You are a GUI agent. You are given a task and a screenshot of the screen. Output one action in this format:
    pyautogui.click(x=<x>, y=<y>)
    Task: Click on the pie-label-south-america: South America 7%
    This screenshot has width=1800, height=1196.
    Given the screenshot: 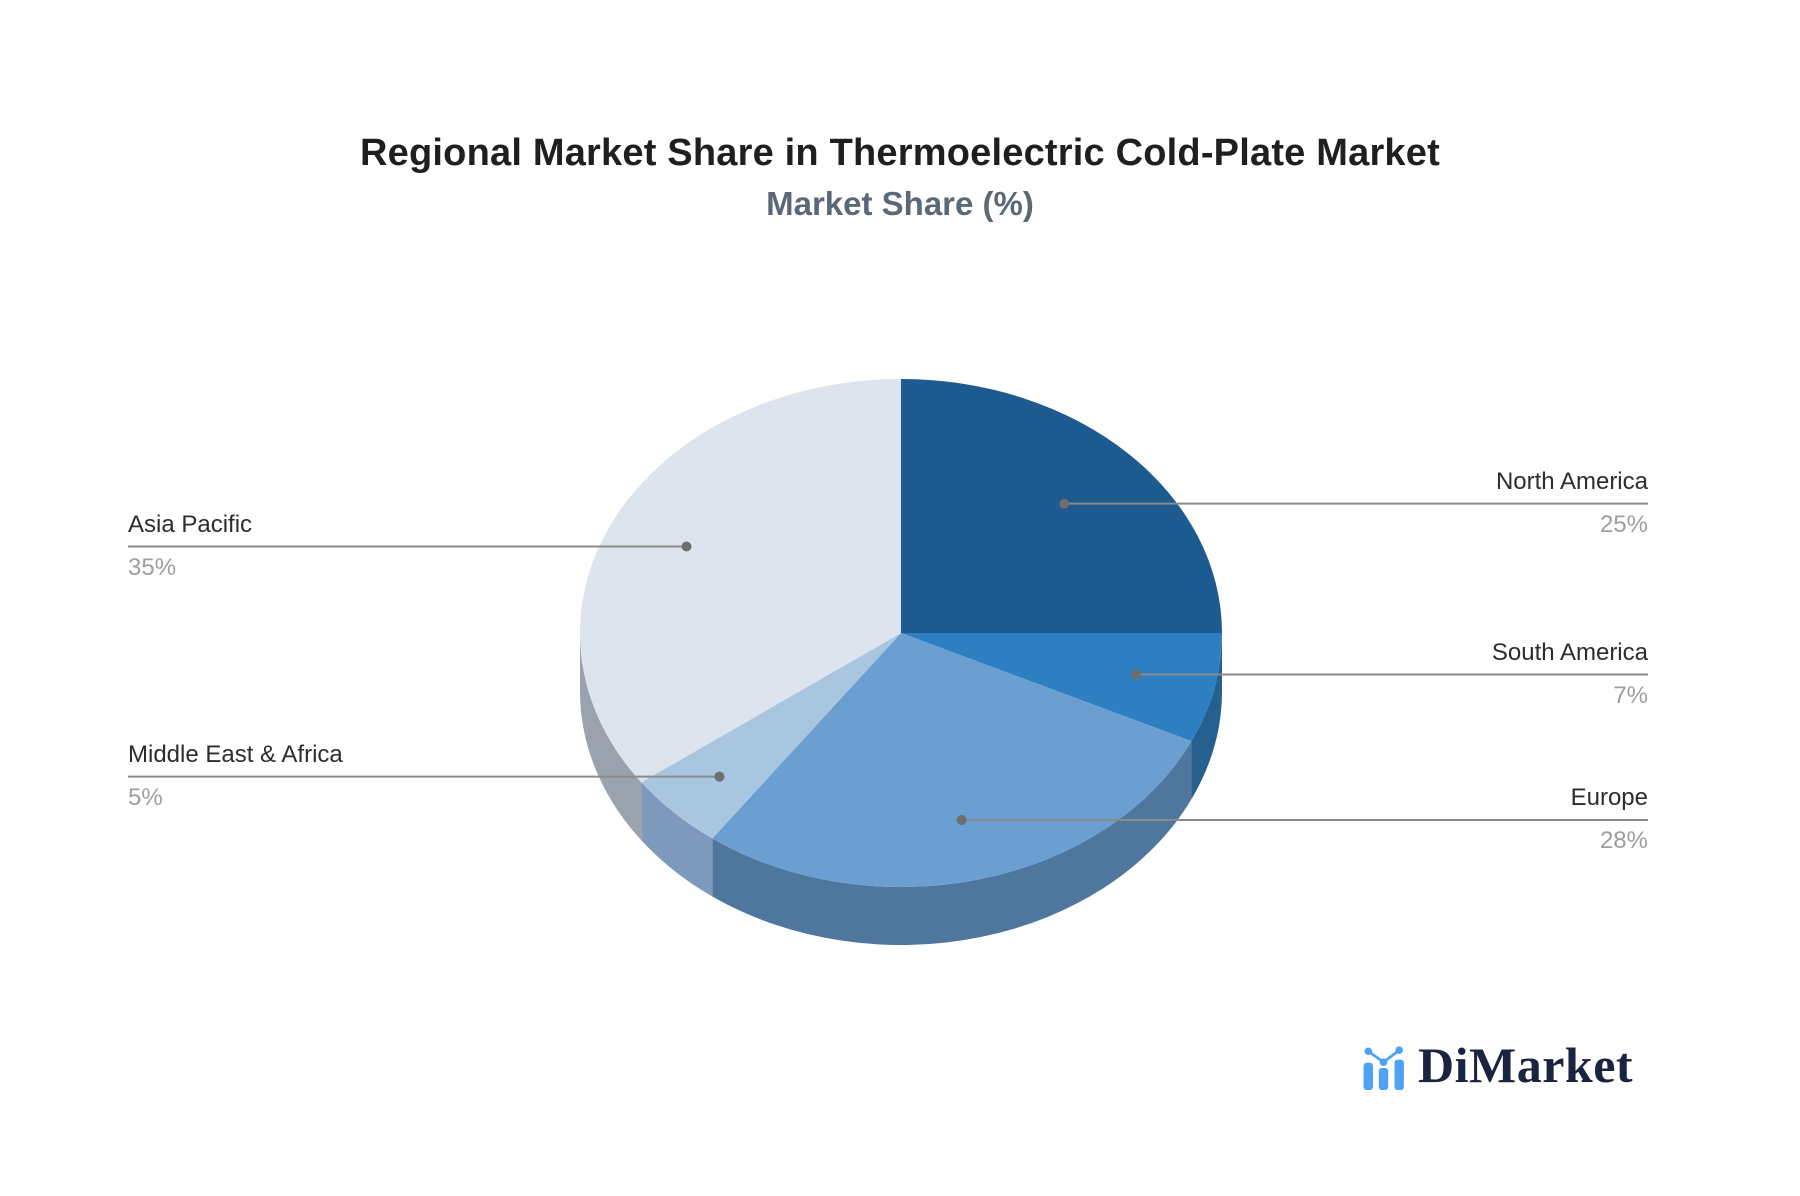 What is the action you would take?
    pyautogui.click(x=1418, y=674)
    